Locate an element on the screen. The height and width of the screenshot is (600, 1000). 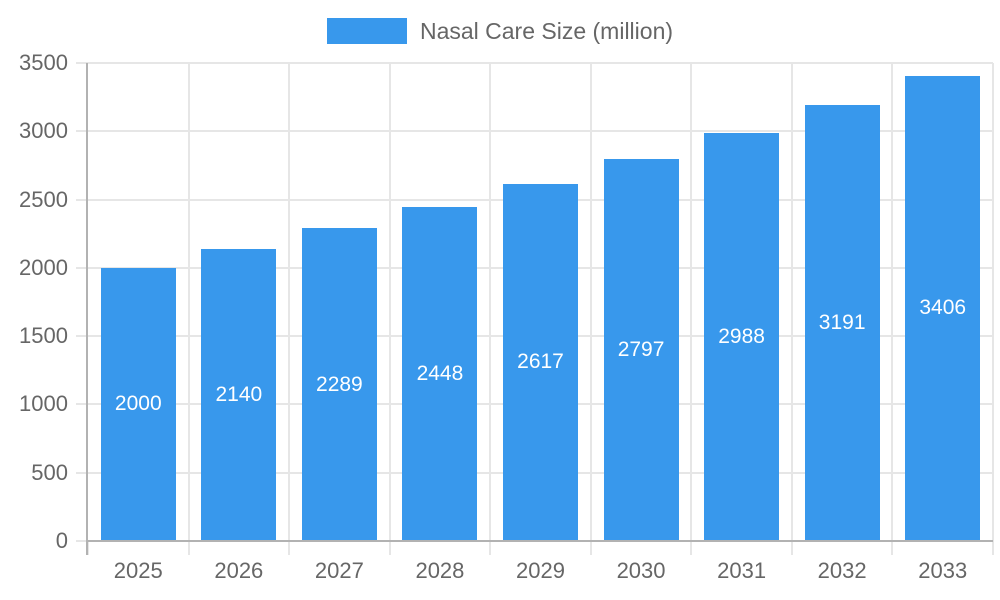
bar-value-label: 2797 is located at coordinates (641, 349).